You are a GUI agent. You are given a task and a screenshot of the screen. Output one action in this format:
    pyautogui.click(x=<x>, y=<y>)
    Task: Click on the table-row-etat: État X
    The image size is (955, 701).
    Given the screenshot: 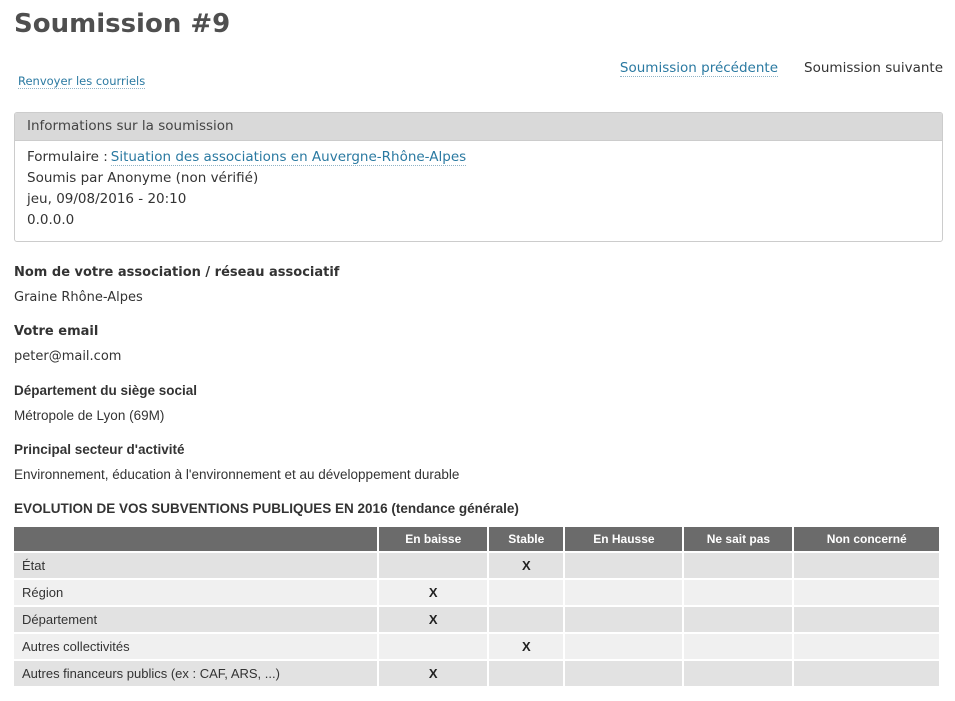 What is the action you would take?
    pyautogui.click(x=476, y=565)
    